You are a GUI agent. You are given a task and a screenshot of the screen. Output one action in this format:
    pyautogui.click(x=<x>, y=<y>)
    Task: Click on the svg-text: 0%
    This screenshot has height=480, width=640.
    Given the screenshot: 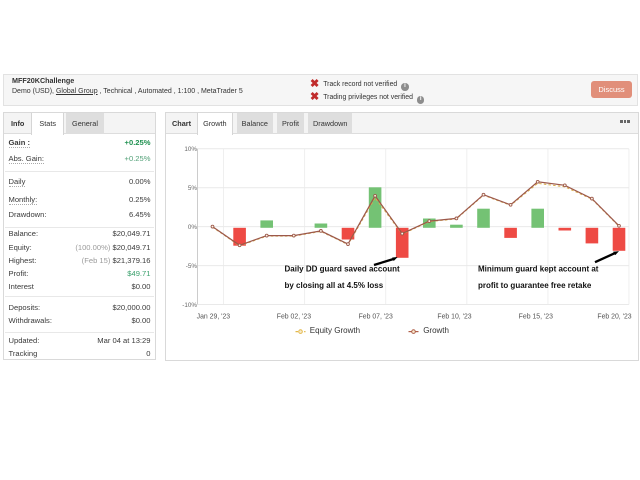 What is the action you would take?
    pyautogui.click(x=193, y=227)
    